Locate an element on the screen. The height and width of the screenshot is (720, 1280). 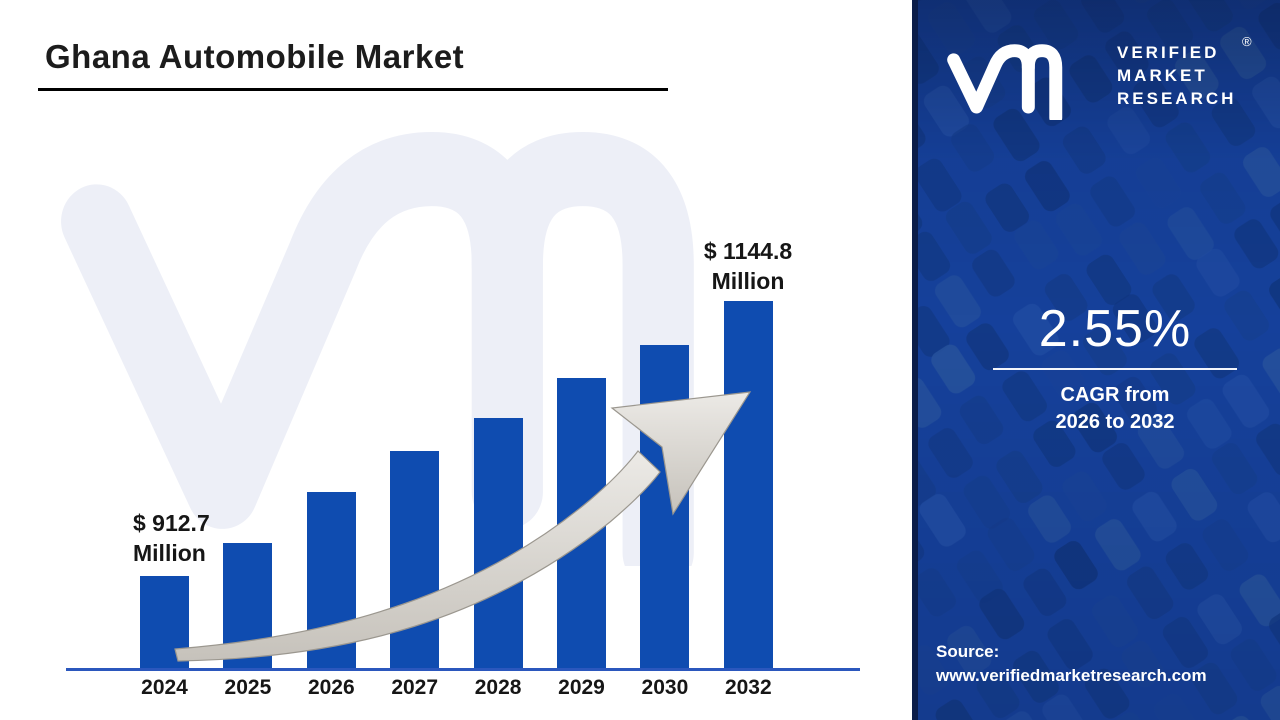
registered-trademark-icon: ® is located at coordinates (1247, 41).